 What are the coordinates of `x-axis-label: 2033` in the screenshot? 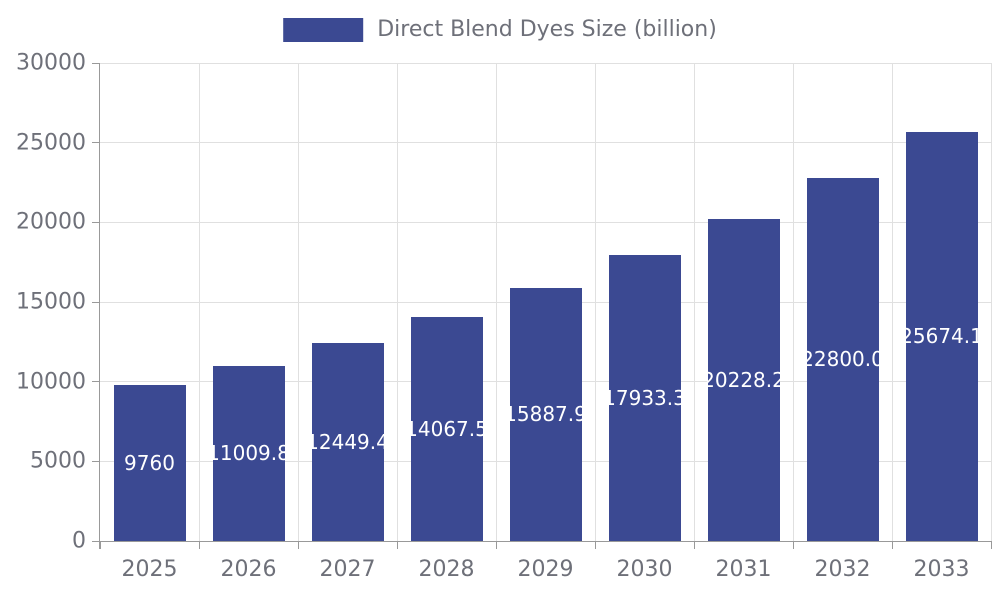 It's located at (941, 569).